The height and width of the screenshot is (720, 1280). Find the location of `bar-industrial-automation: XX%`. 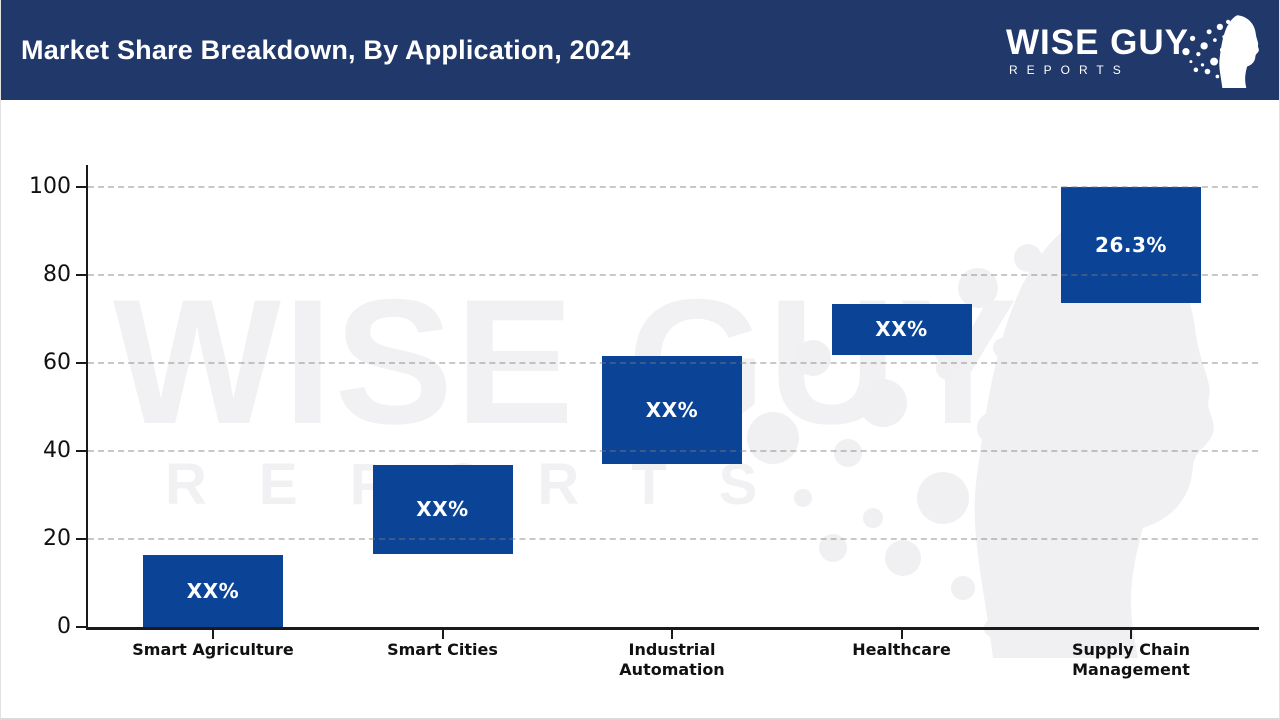

bar-industrial-automation: XX% is located at coordinates (672, 409).